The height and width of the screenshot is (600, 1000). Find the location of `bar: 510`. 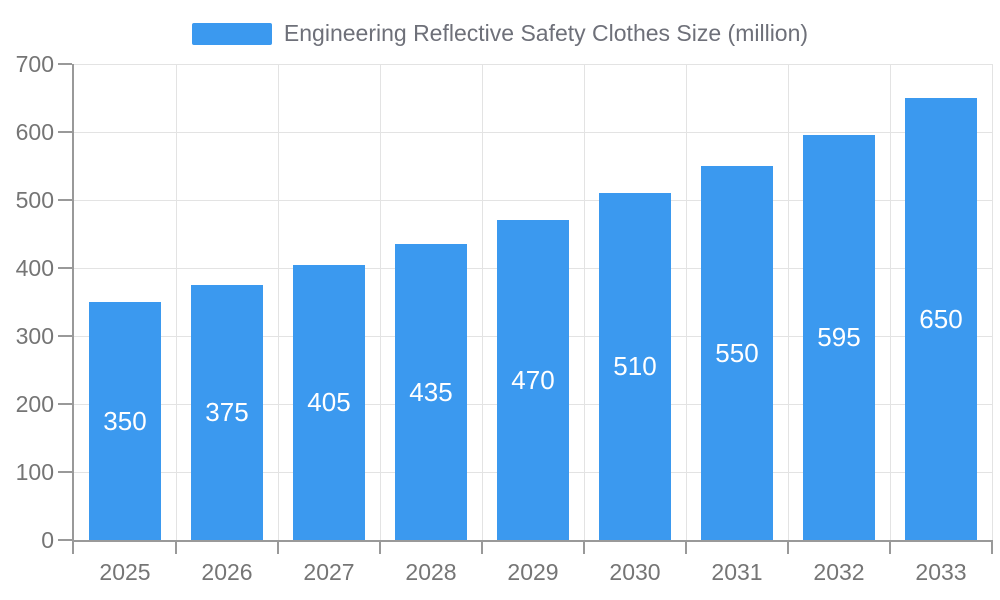

bar: 510 is located at coordinates (635, 366).